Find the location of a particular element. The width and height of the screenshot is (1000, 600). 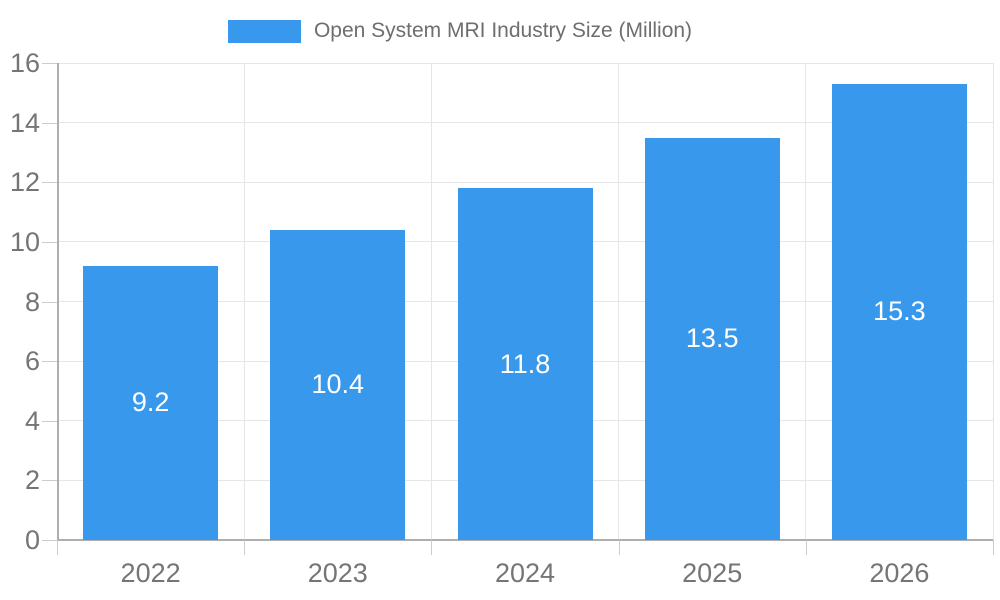

legend-label: Open System MRI Industry Size (Million) is located at coordinates (503, 30).